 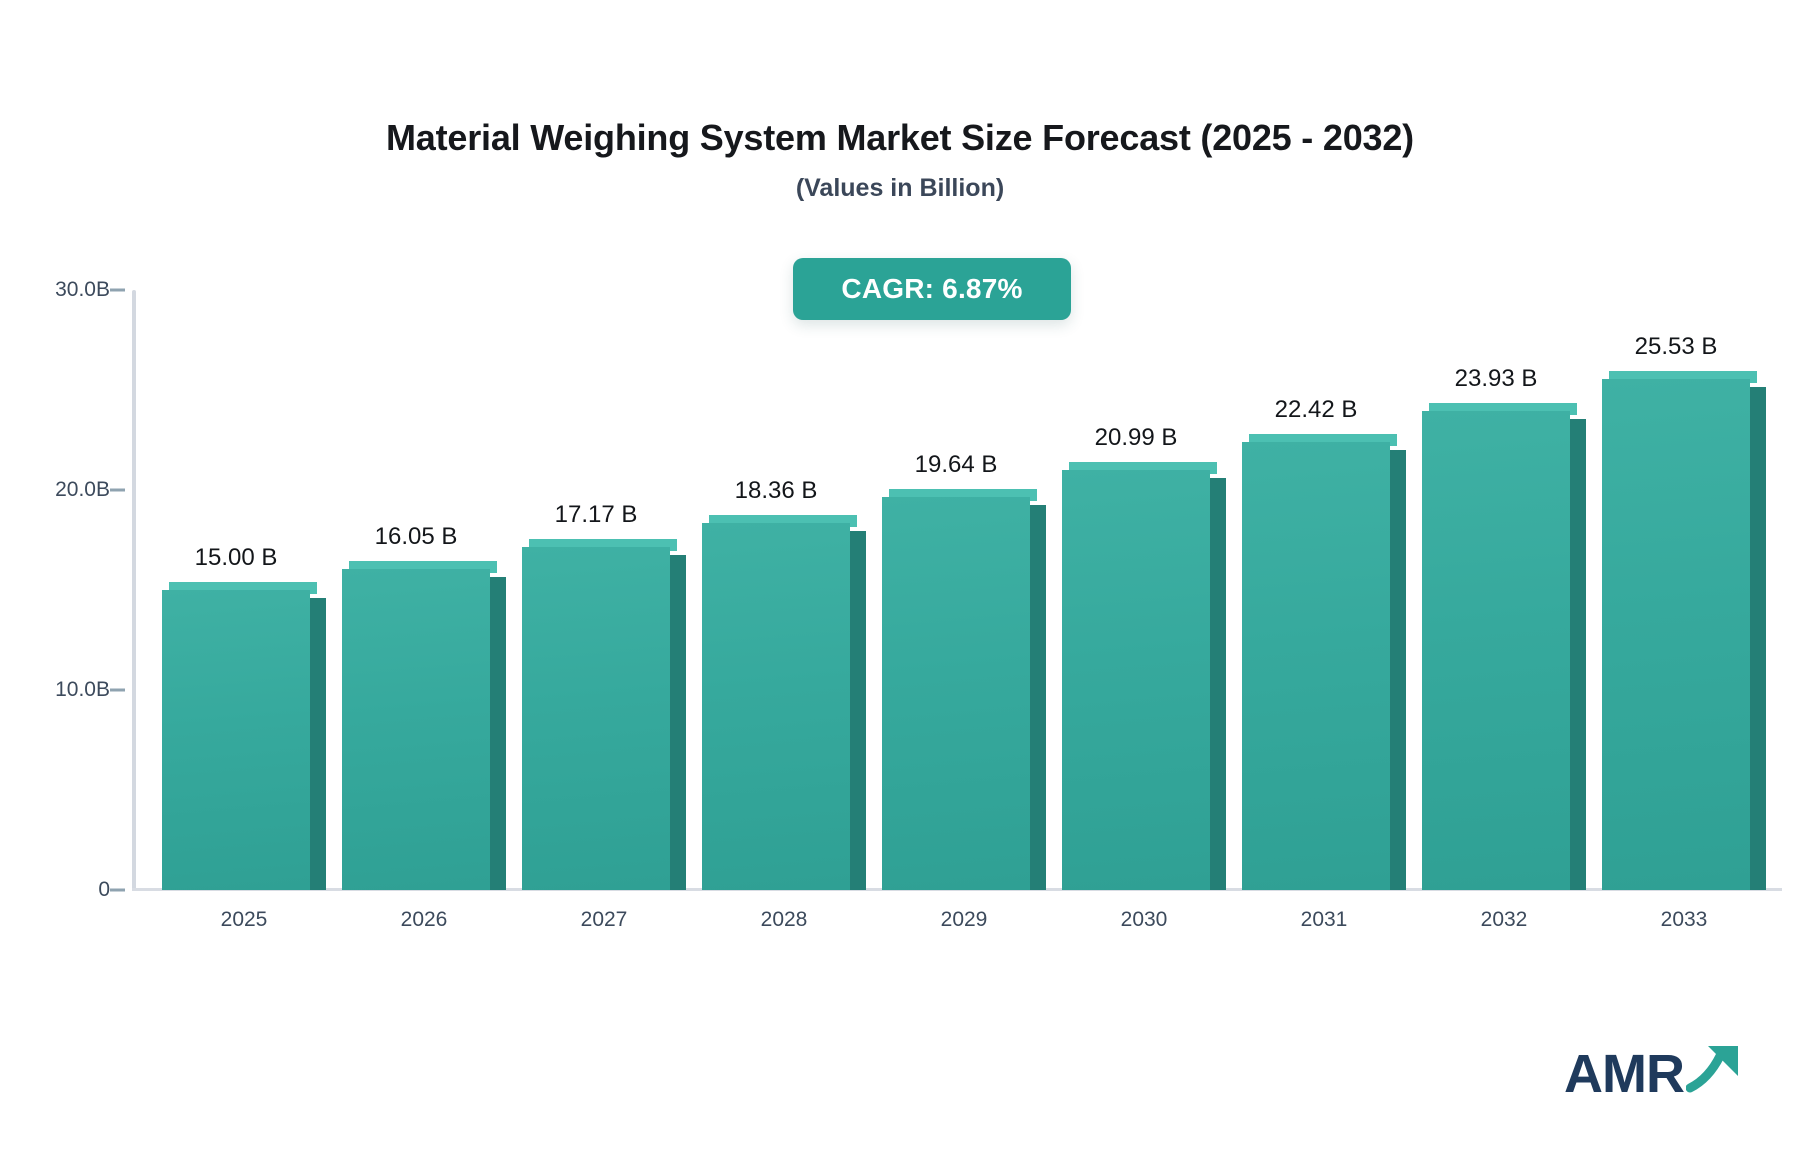 What do you see at coordinates (776, 490) in the screenshot?
I see `bar-value-label: 18.36 B` at bounding box center [776, 490].